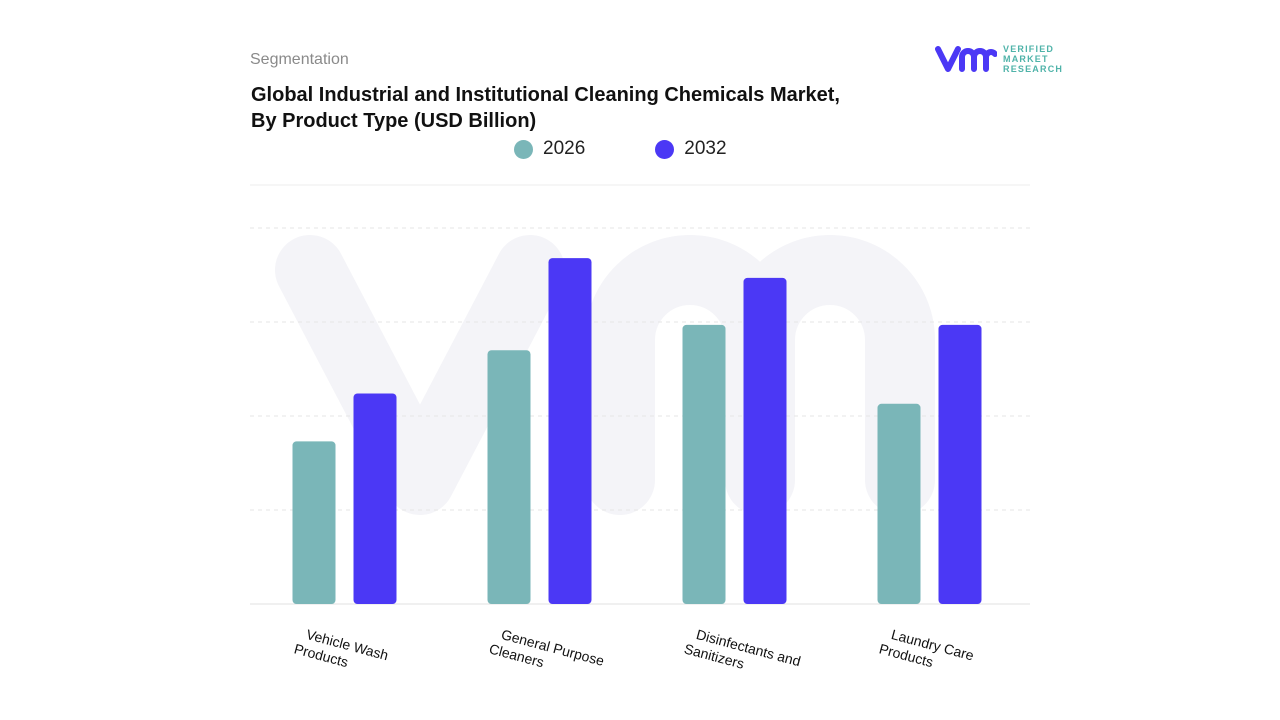 The height and width of the screenshot is (720, 1280). What do you see at coordinates (665, 149) in the screenshot?
I see `legend-swatch-2032` at bounding box center [665, 149].